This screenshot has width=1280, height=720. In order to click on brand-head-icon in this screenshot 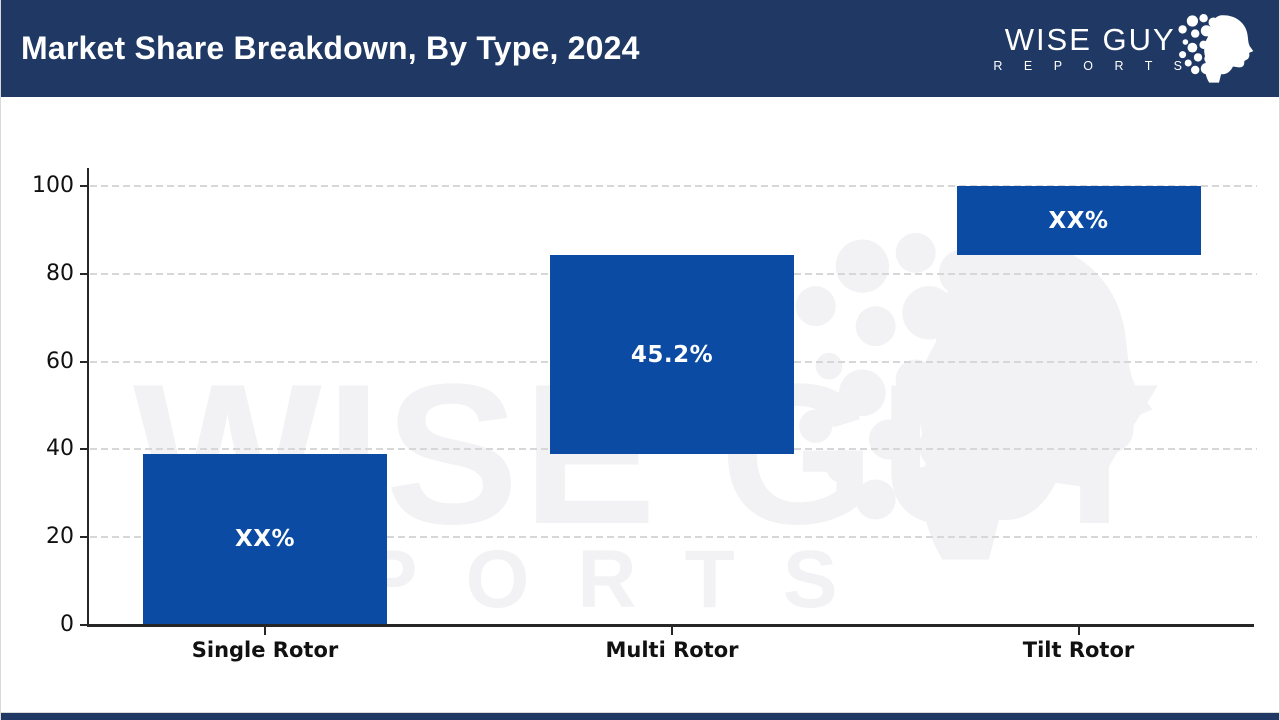, I will do `click(1219, 49)`.